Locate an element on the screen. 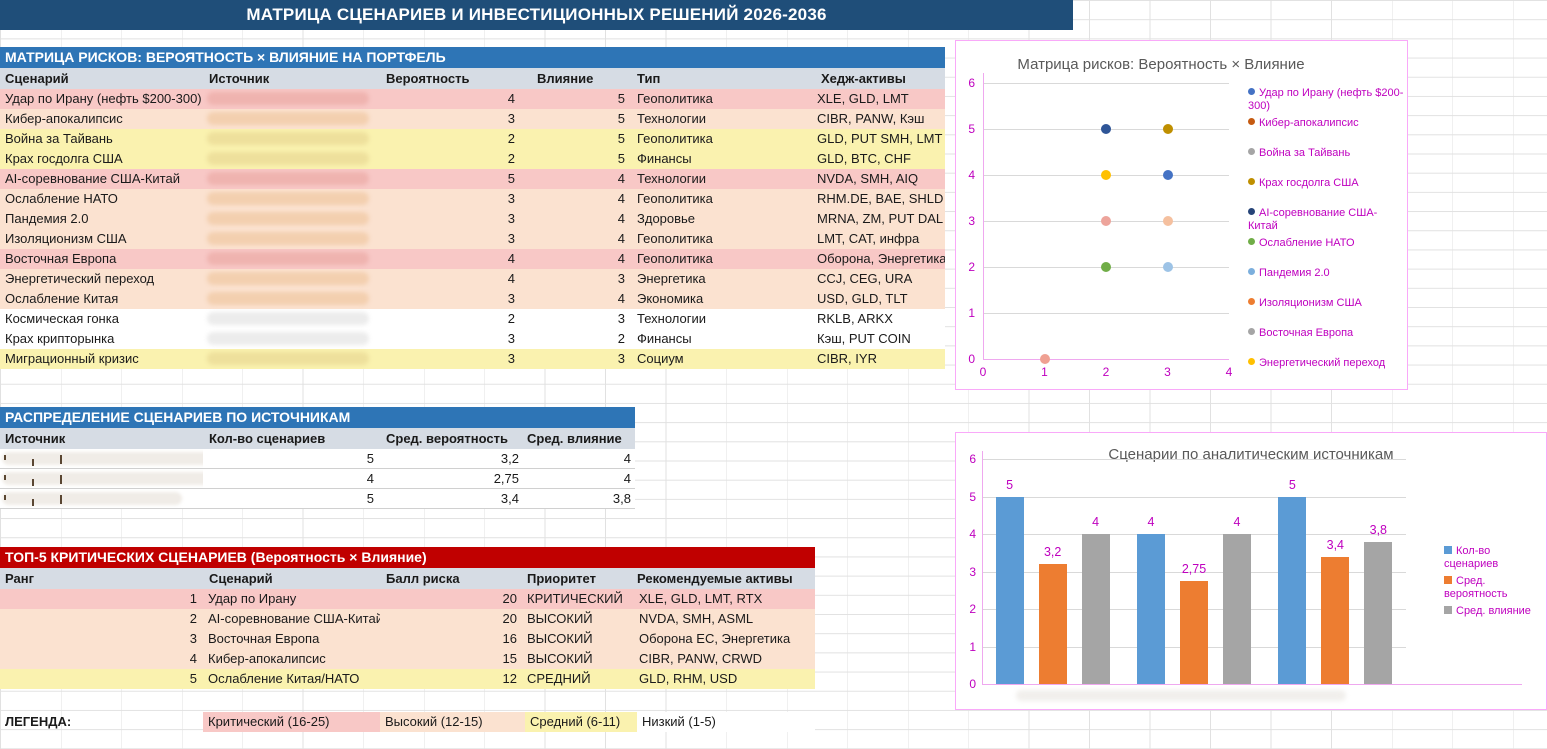 Image resolution: width=1547 pixels, height=749 pixels. type-cell: Финансы is located at coordinates (664, 158).